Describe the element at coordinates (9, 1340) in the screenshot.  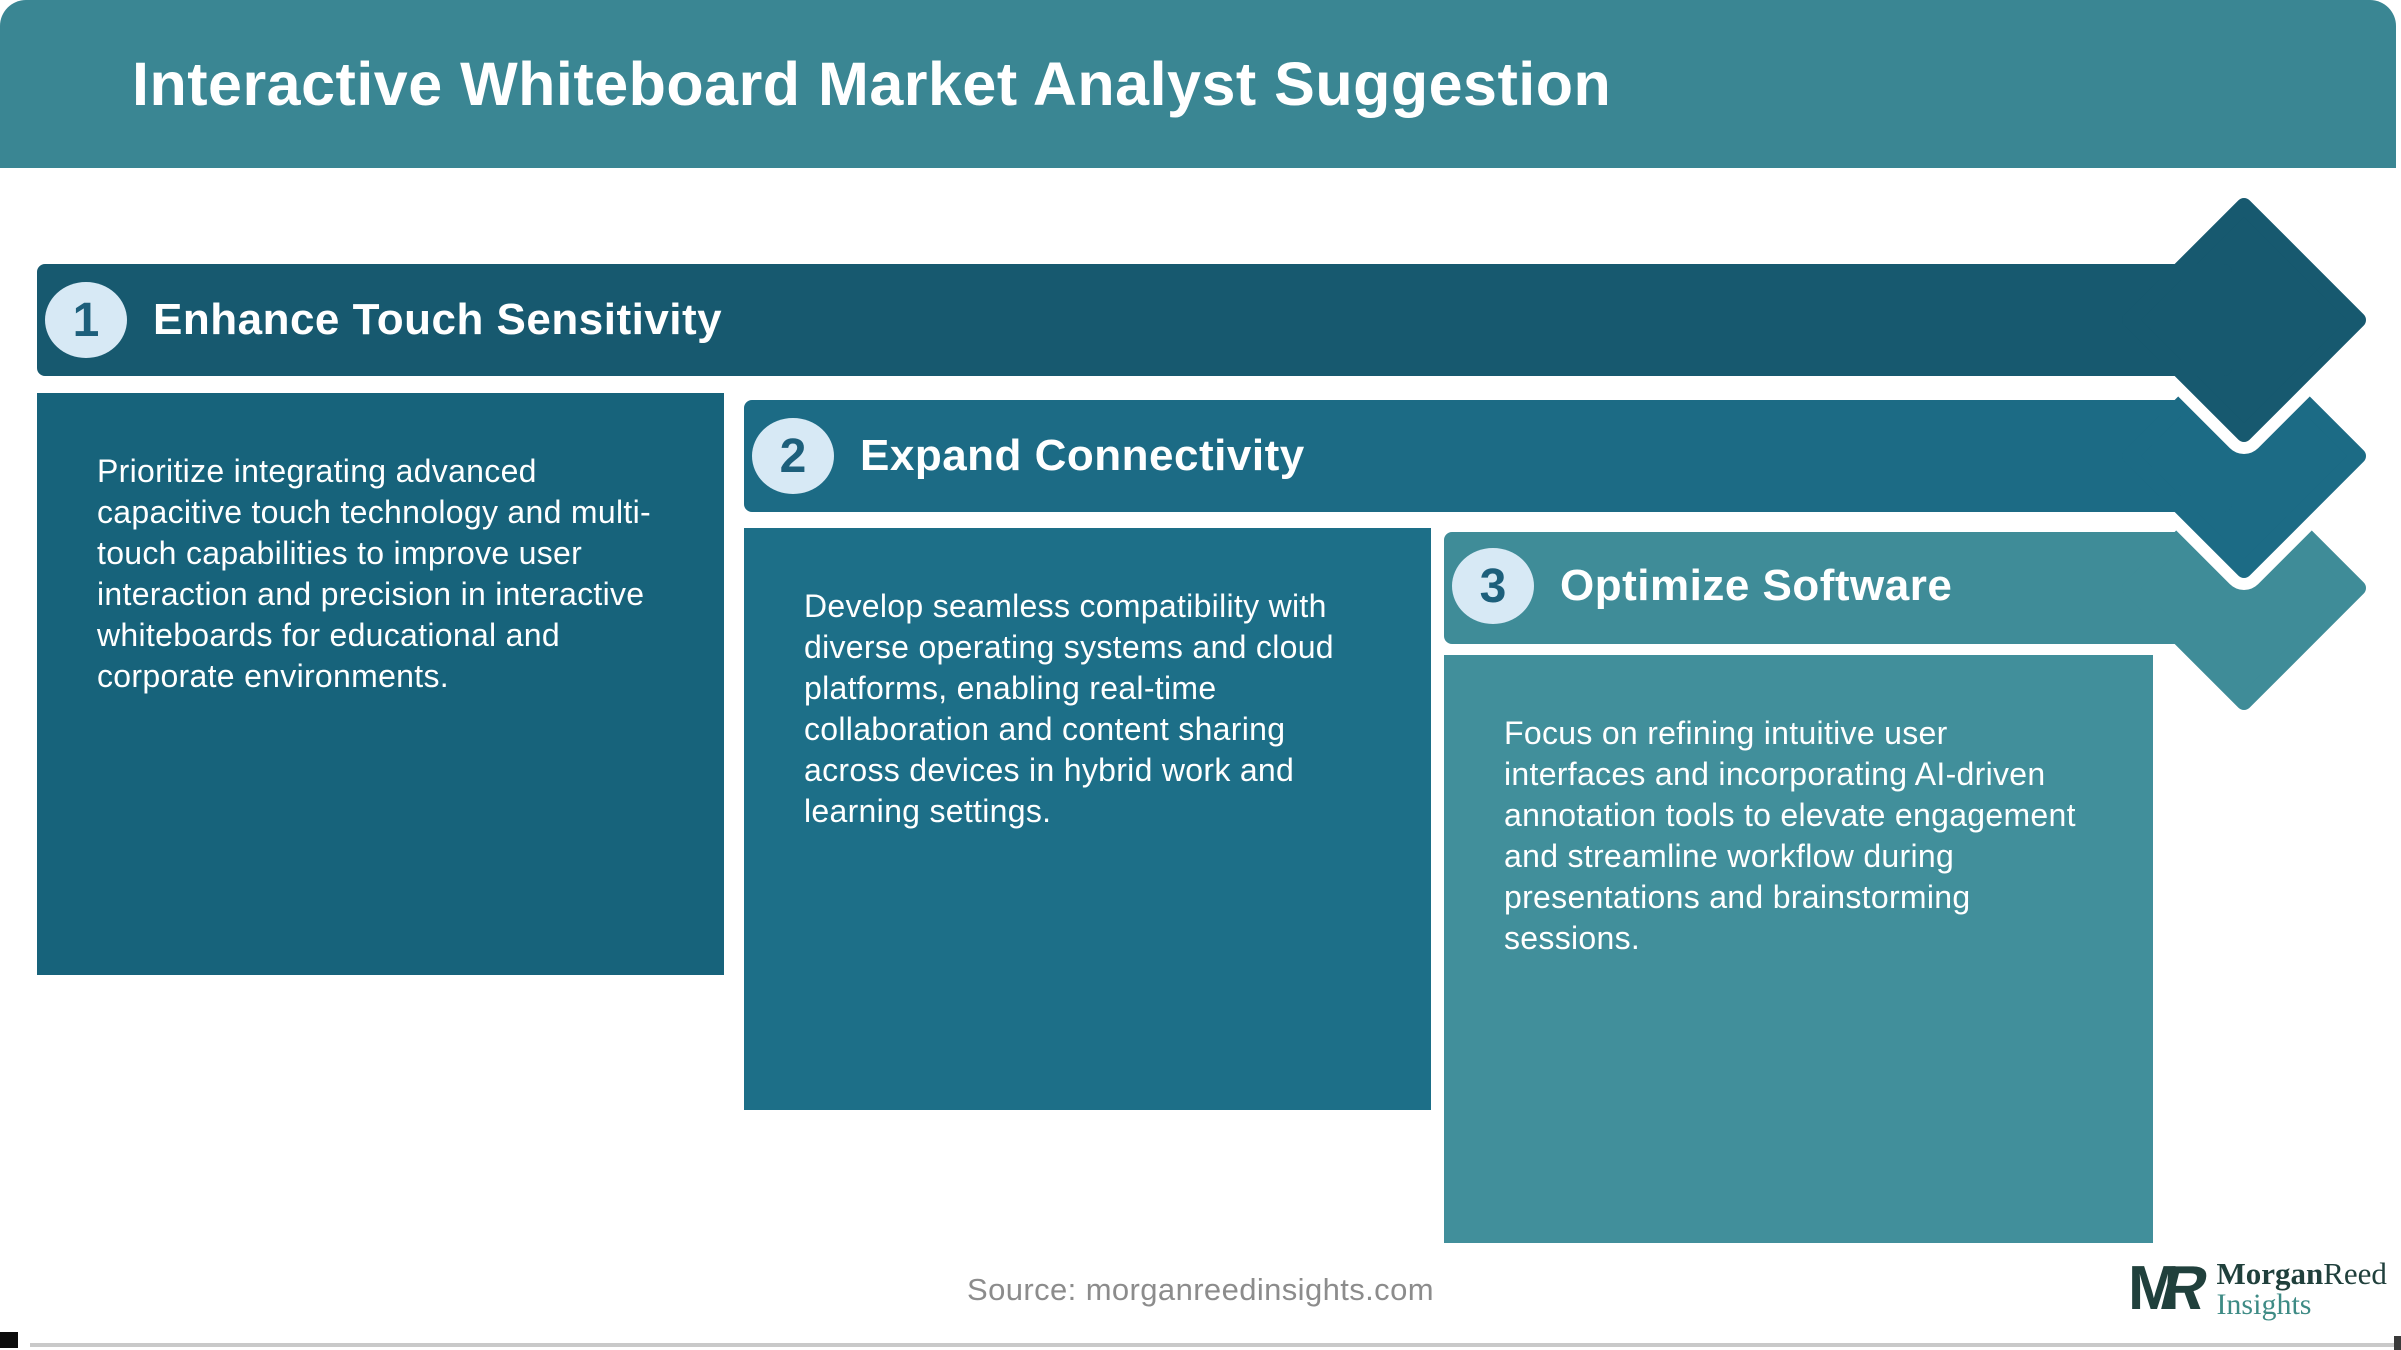
I see `bottom-left-mark` at that location.